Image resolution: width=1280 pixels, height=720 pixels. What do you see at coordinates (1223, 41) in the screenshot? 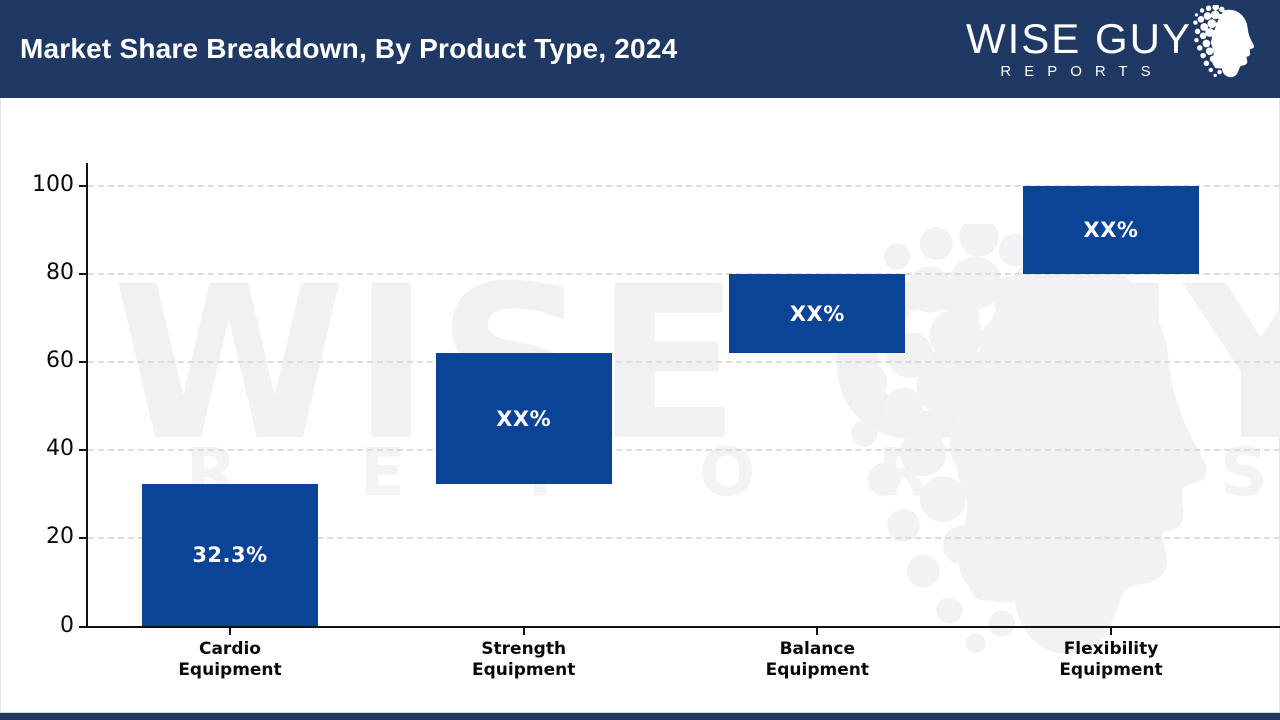
I see `dotted-head-icon` at bounding box center [1223, 41].